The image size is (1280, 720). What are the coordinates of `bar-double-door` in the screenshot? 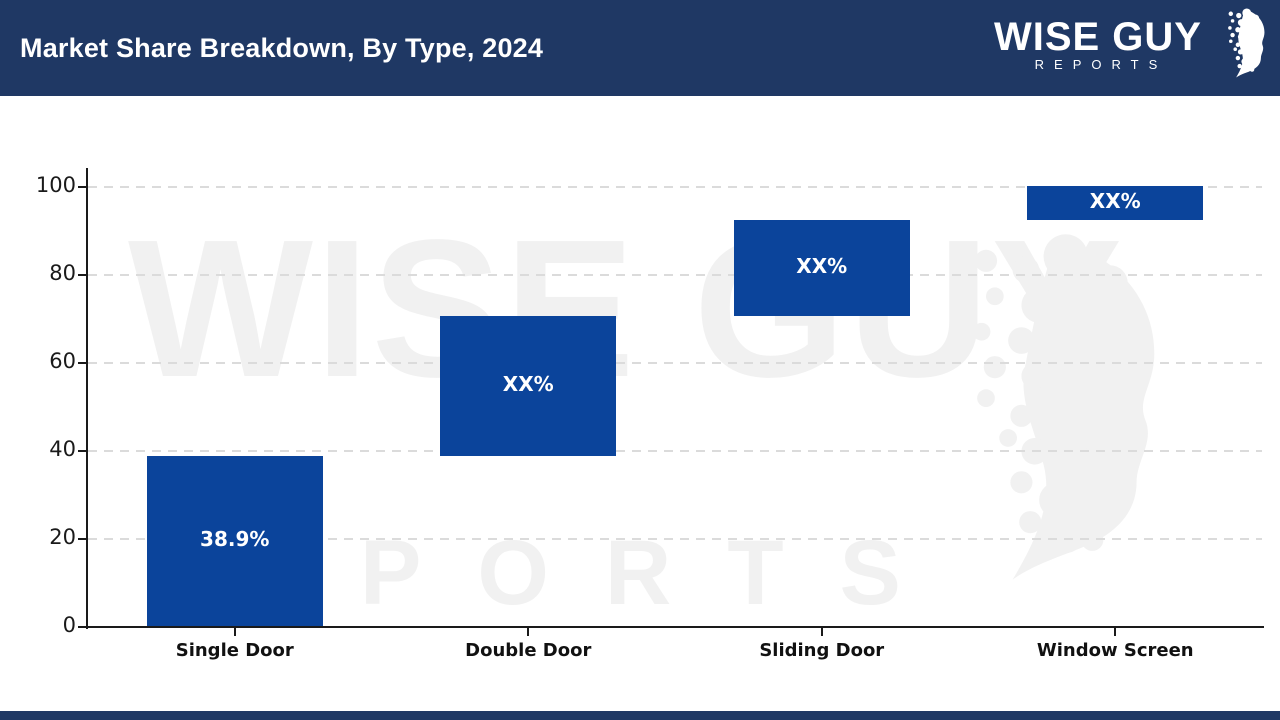 It's located at (528, 386).